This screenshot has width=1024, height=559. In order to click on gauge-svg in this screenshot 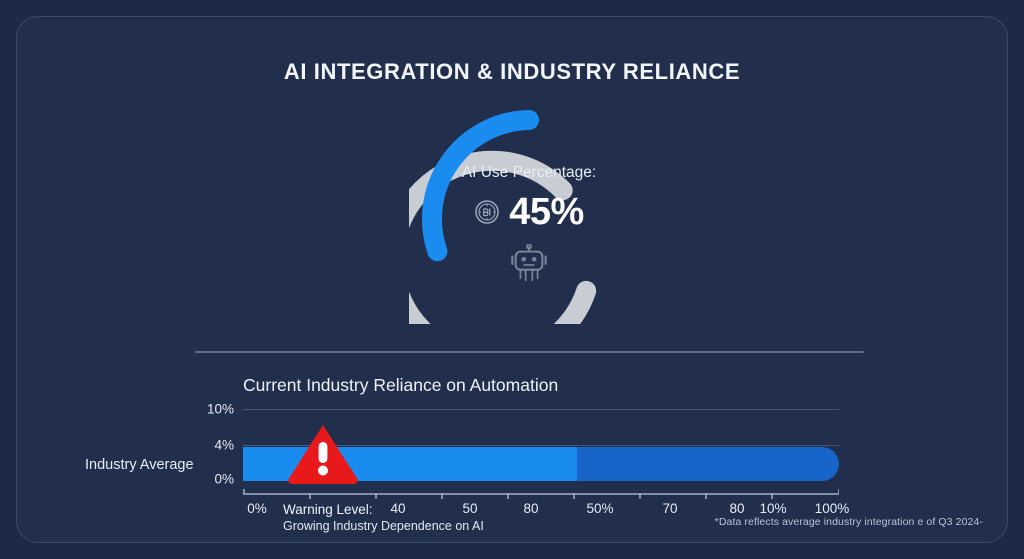, I will do `click(503, 217)`.